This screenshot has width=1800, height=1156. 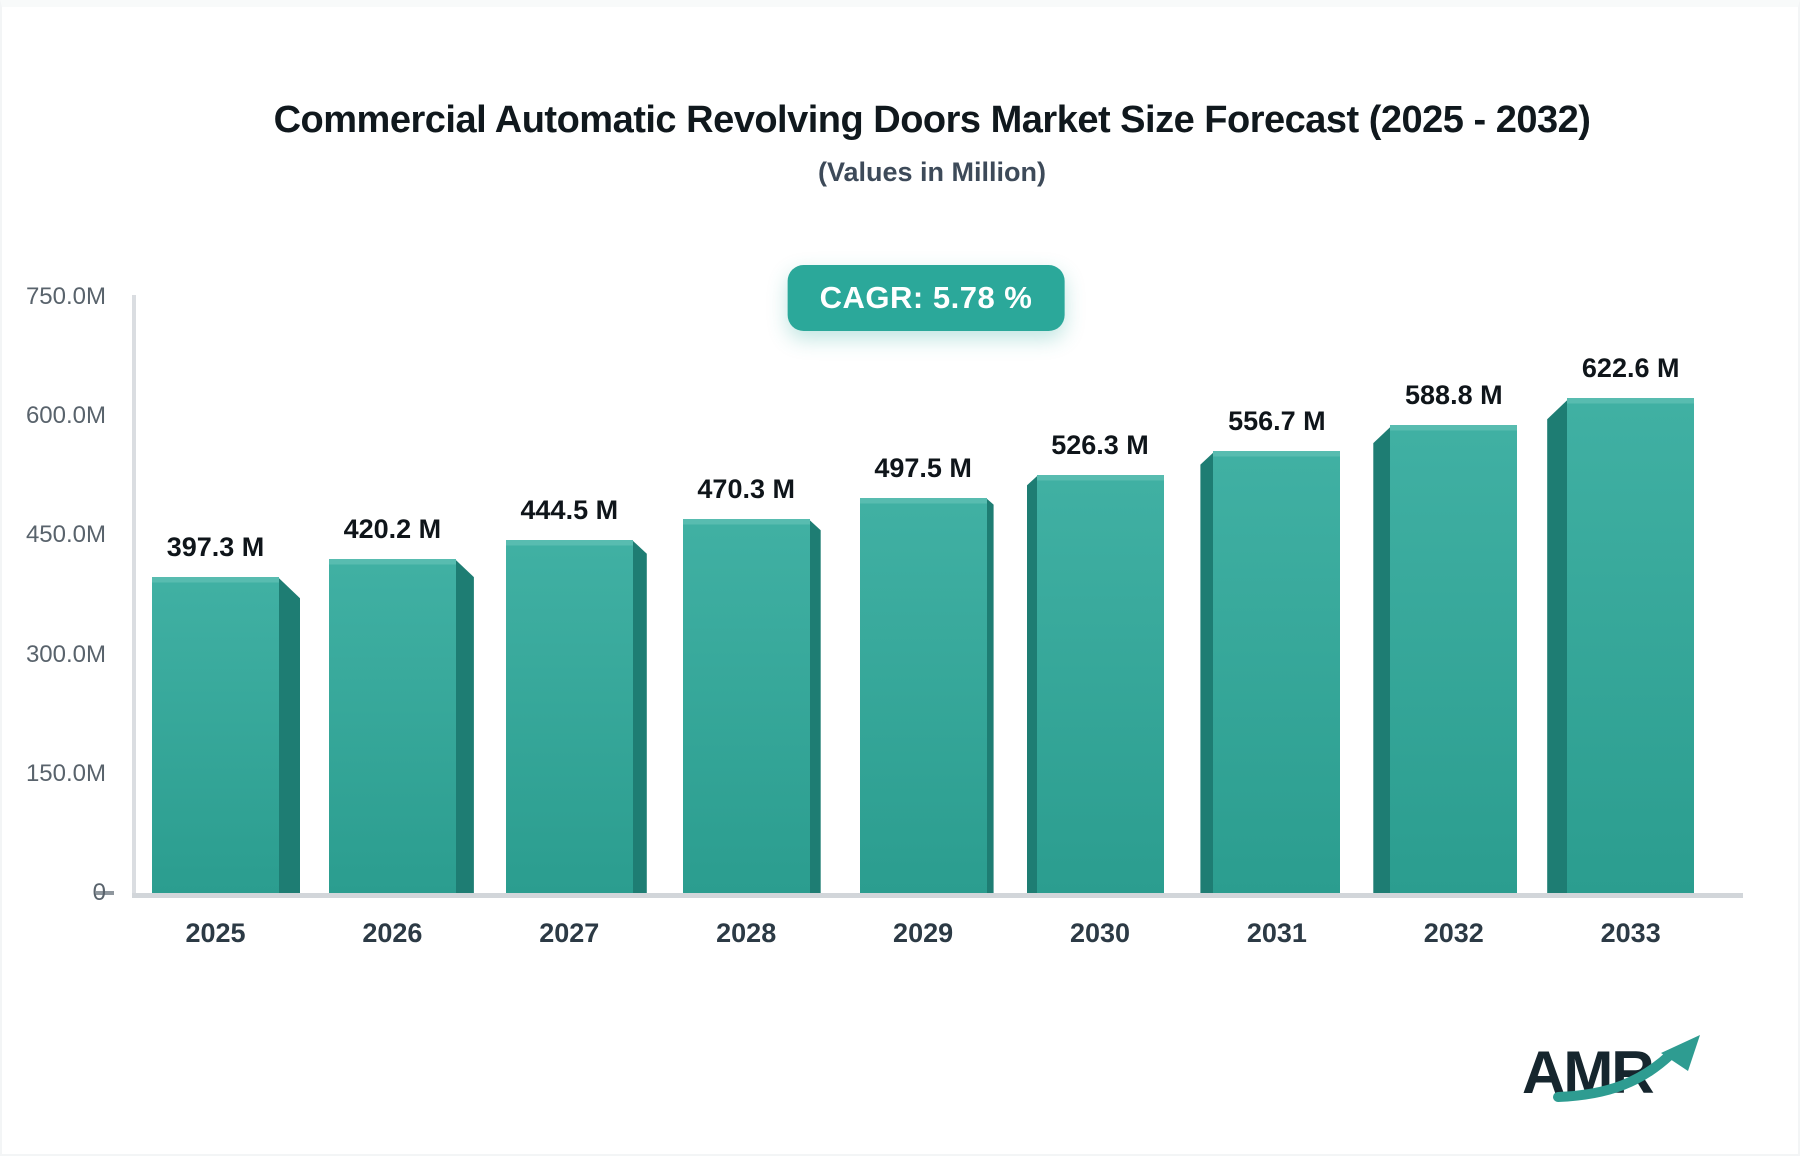 What do you see at coordinates (215, 933) in the screenshot?
I see `x-tick-label: 2025` at bounding box center [215, 933].